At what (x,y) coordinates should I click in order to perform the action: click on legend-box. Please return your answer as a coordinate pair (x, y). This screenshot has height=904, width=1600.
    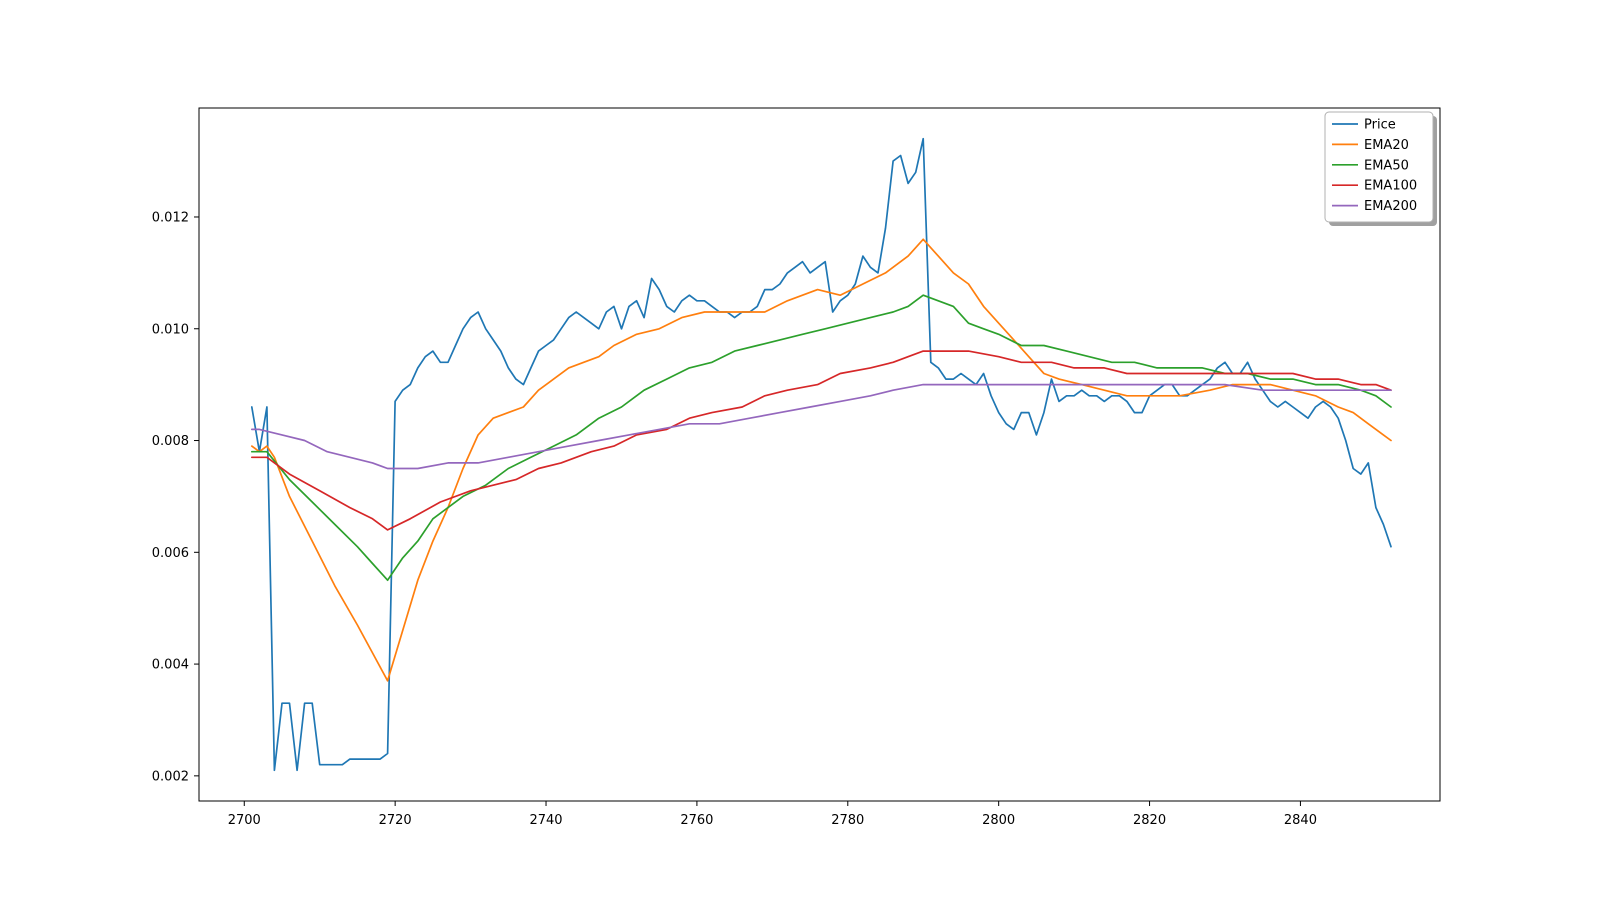
    Looking at the image, I should click on (1379, 167).